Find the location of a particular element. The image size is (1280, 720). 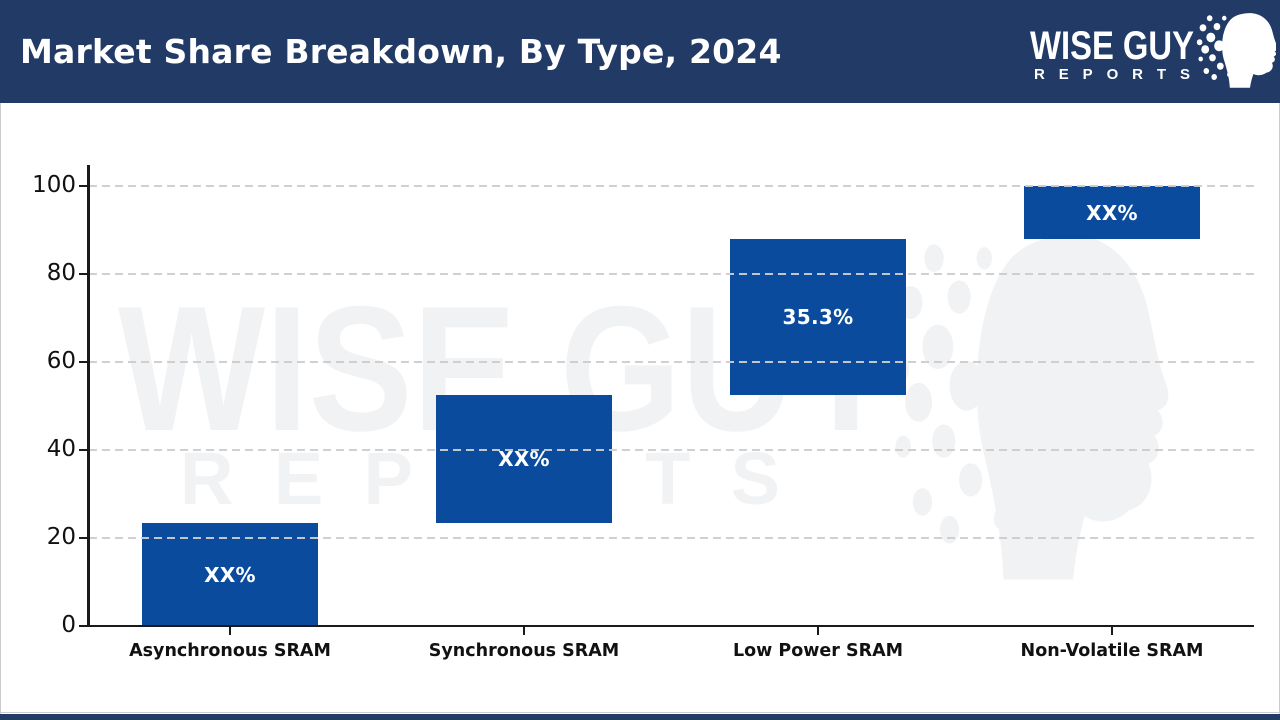

y-tick-label: 20 is located at coordinates (61, 537).